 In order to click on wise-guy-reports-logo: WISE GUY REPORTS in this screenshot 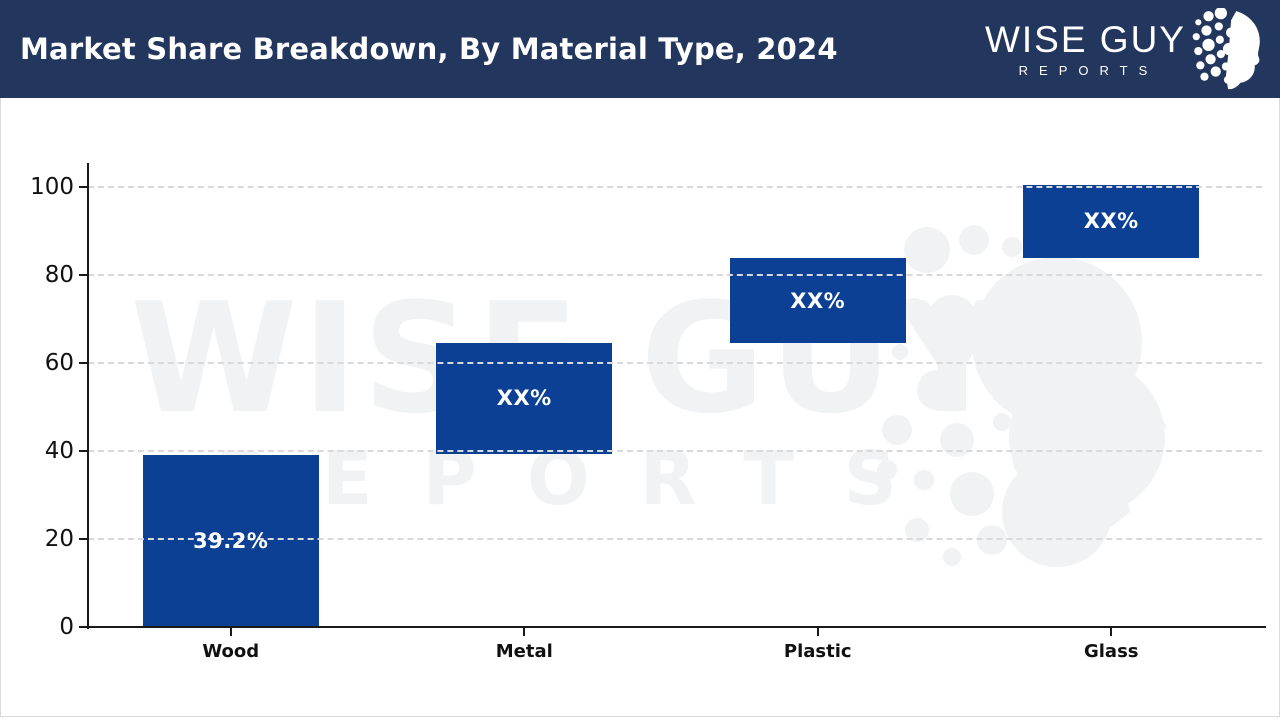, I will do `click(1125, 49)`.